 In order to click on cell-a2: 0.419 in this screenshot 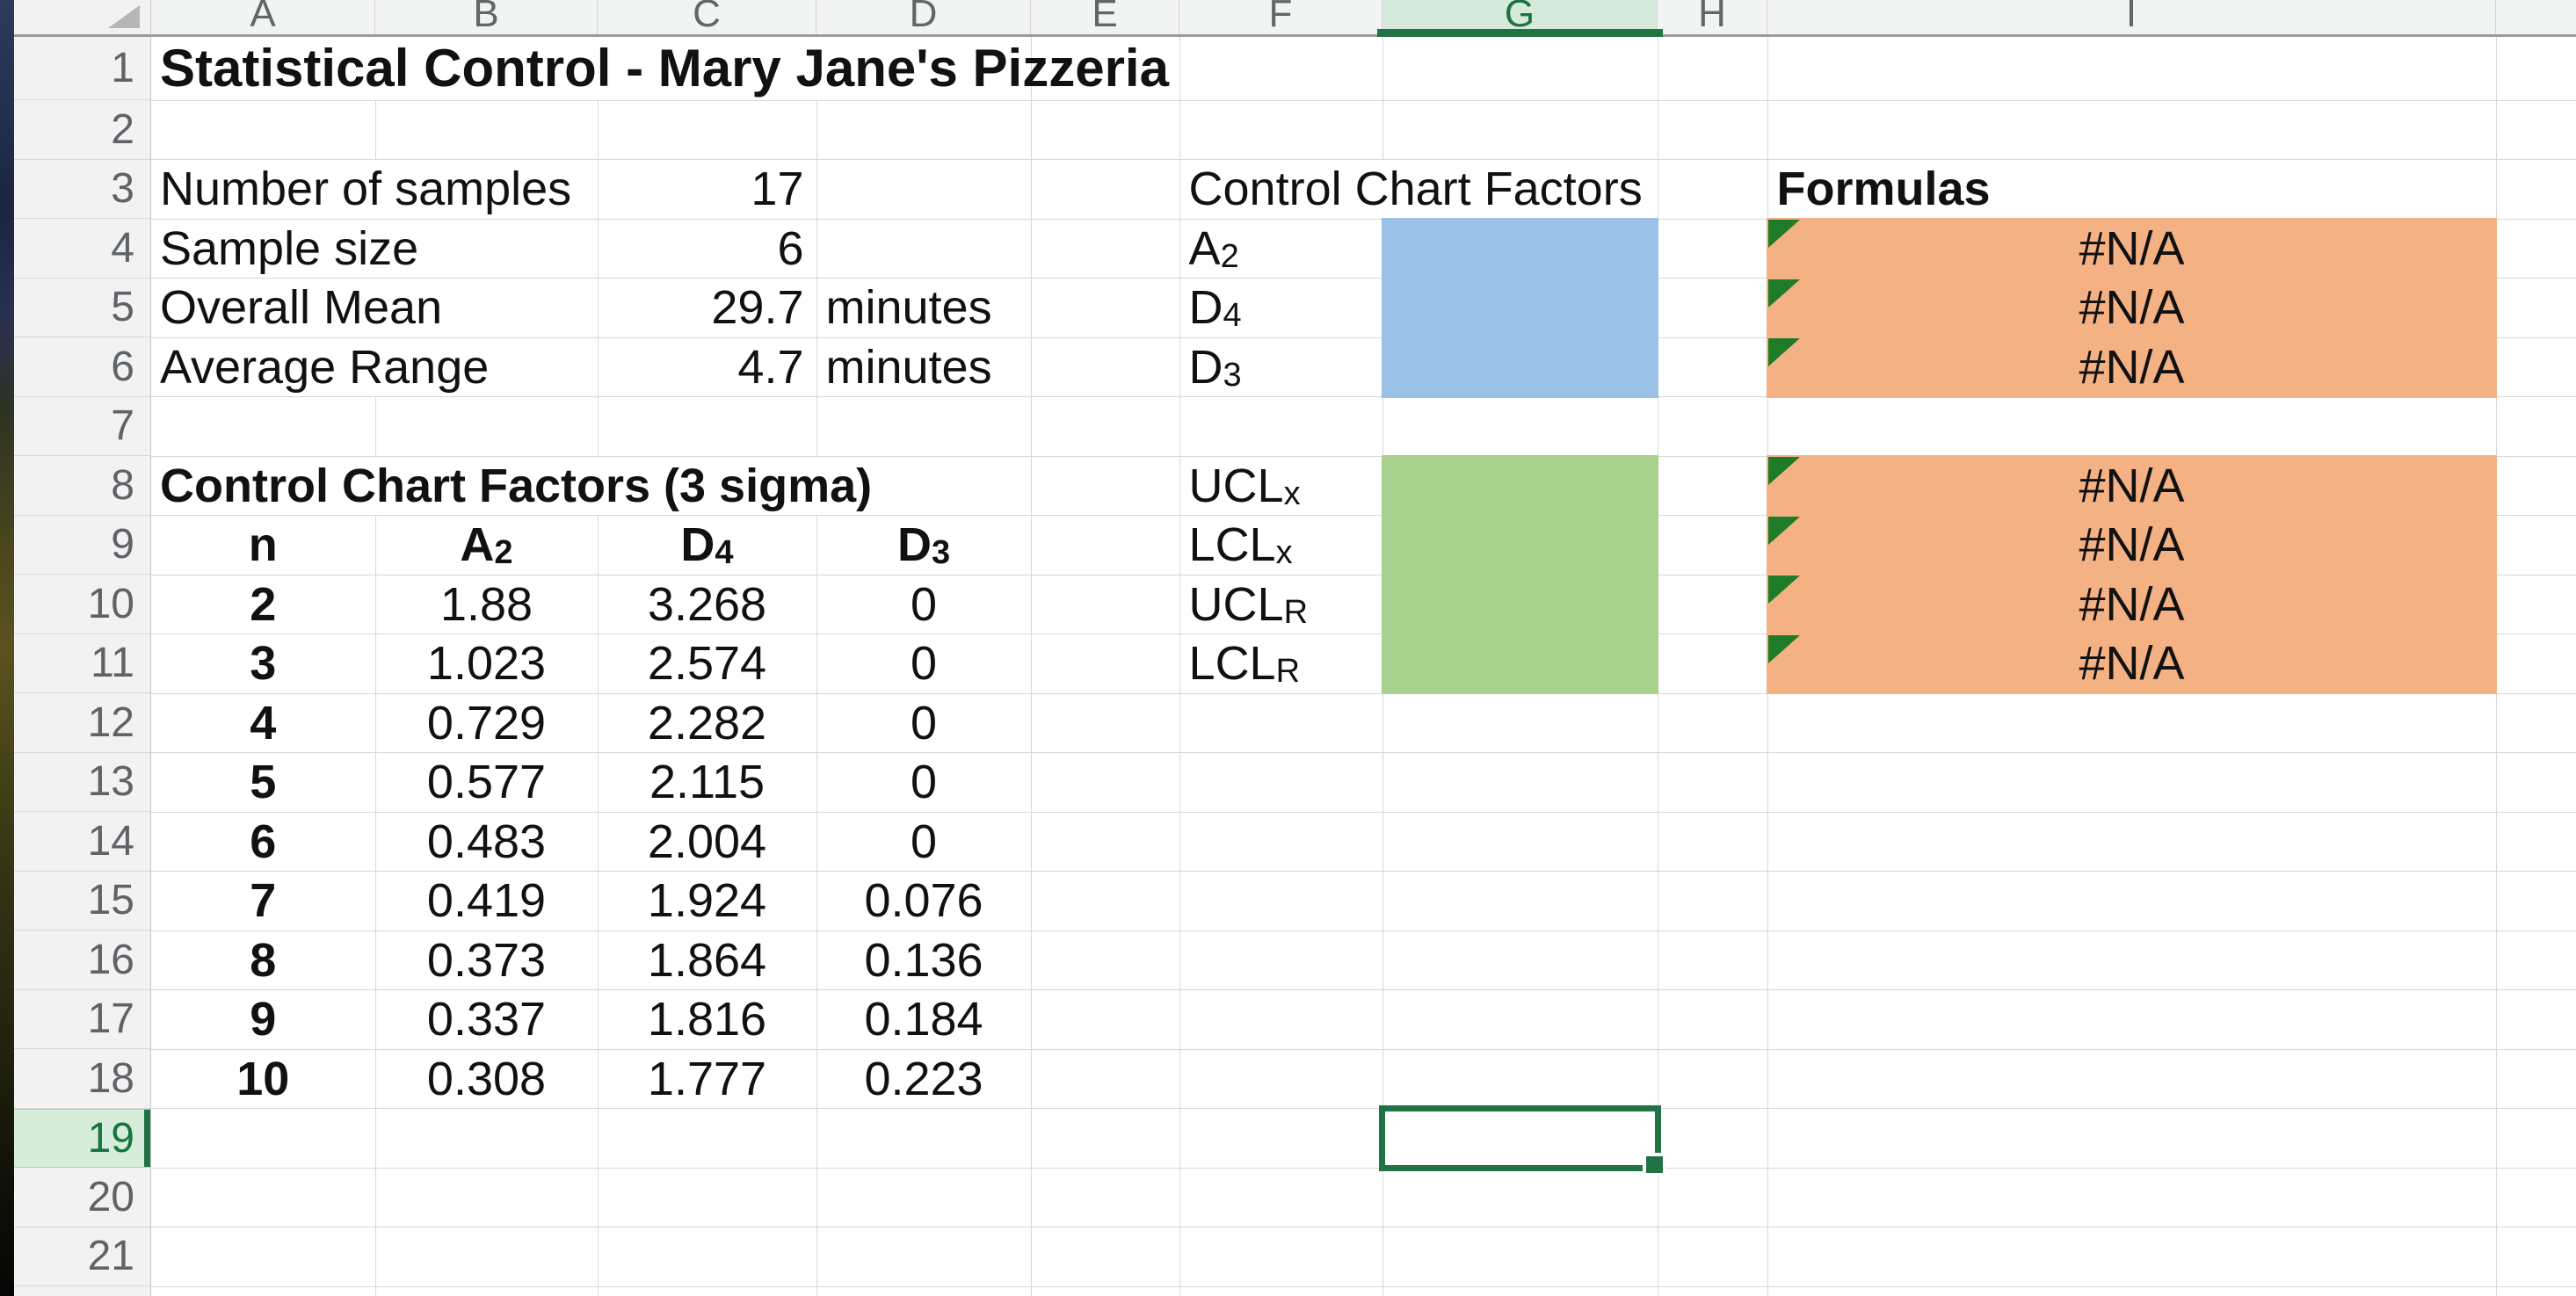, I will do `click(487, 901)`.